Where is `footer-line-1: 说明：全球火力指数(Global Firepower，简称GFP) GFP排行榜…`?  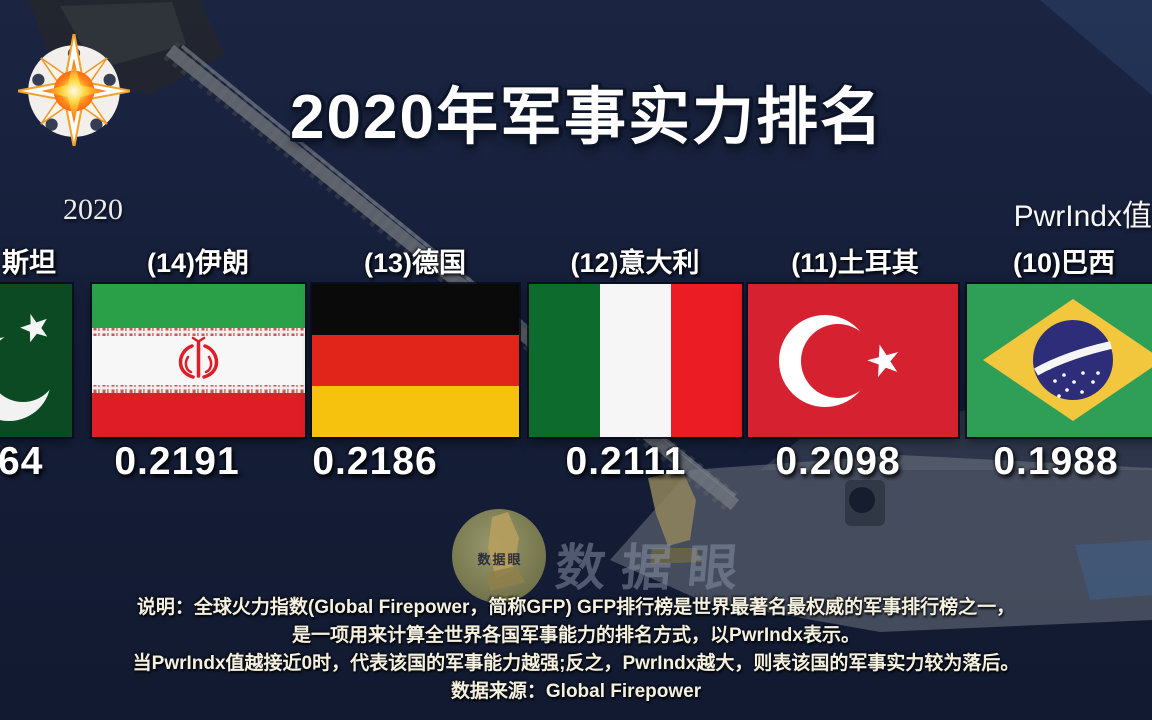
footer-line-1: 说明：全球火力指数(Global Firepower，简称GFP) GFP排行榜… is located at coordinates (576, 607).